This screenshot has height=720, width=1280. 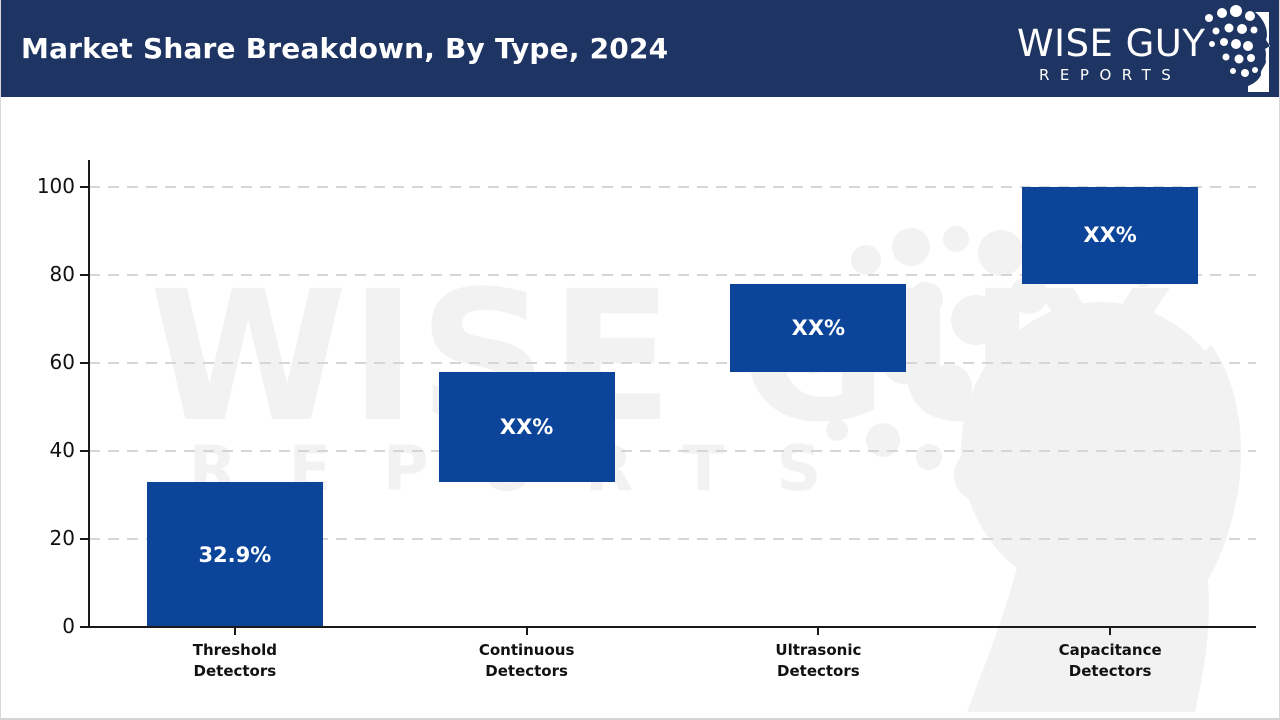 I want to click on bar-capacitance-detectors: XX%, so click(x=1110, y=235).